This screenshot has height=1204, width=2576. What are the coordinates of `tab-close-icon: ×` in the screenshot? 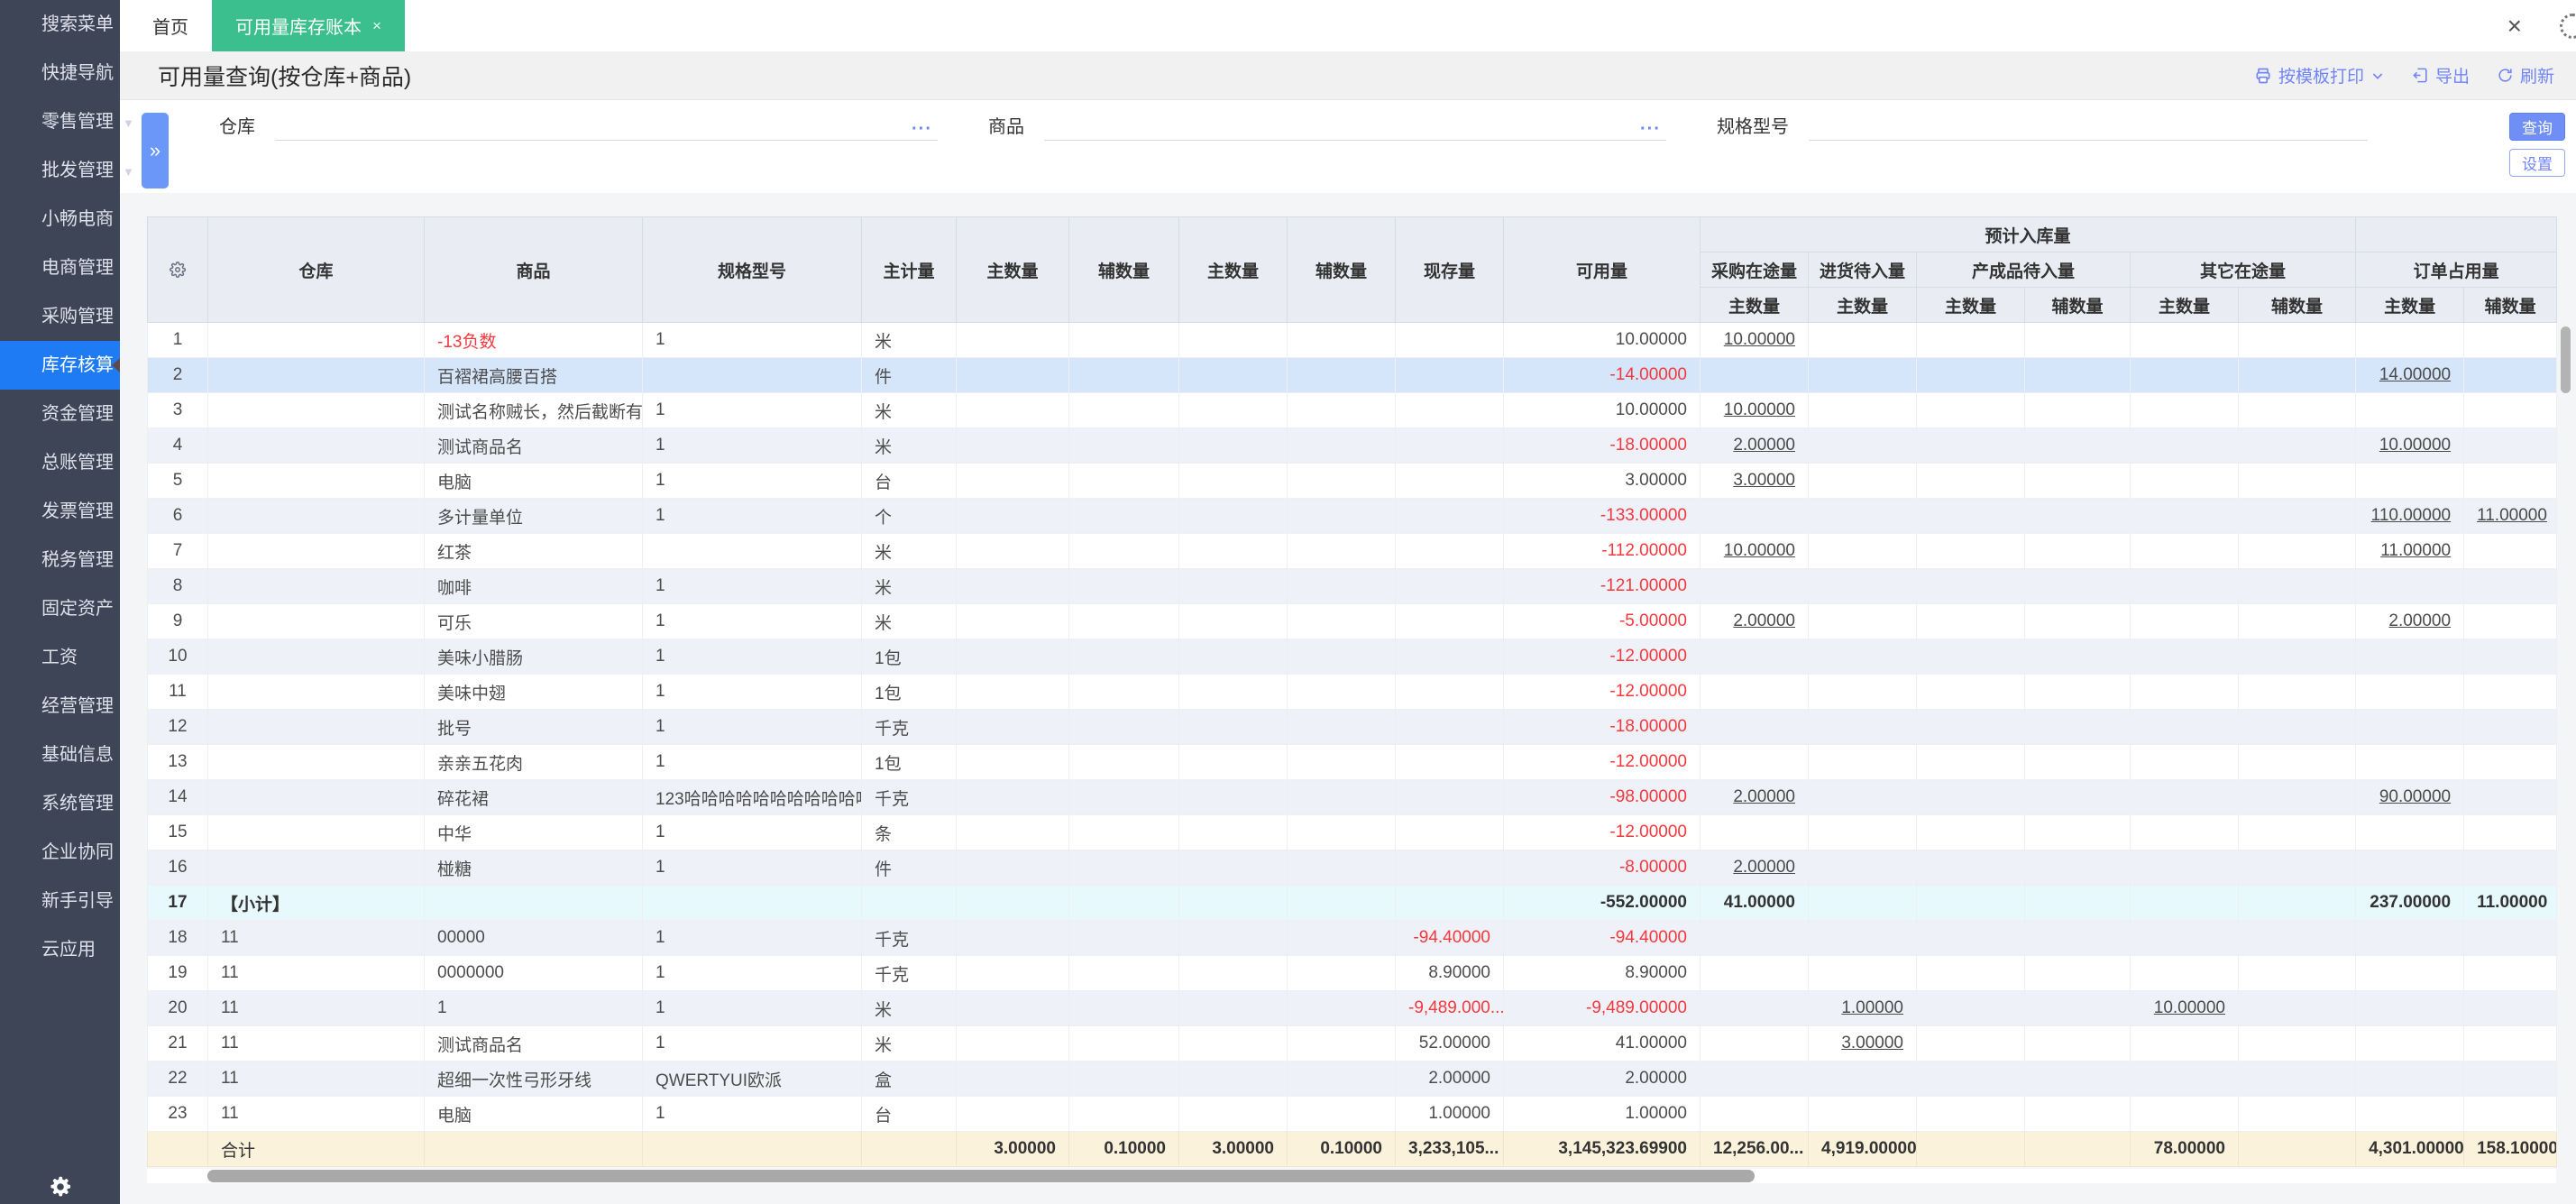 It's located at (376, 25).